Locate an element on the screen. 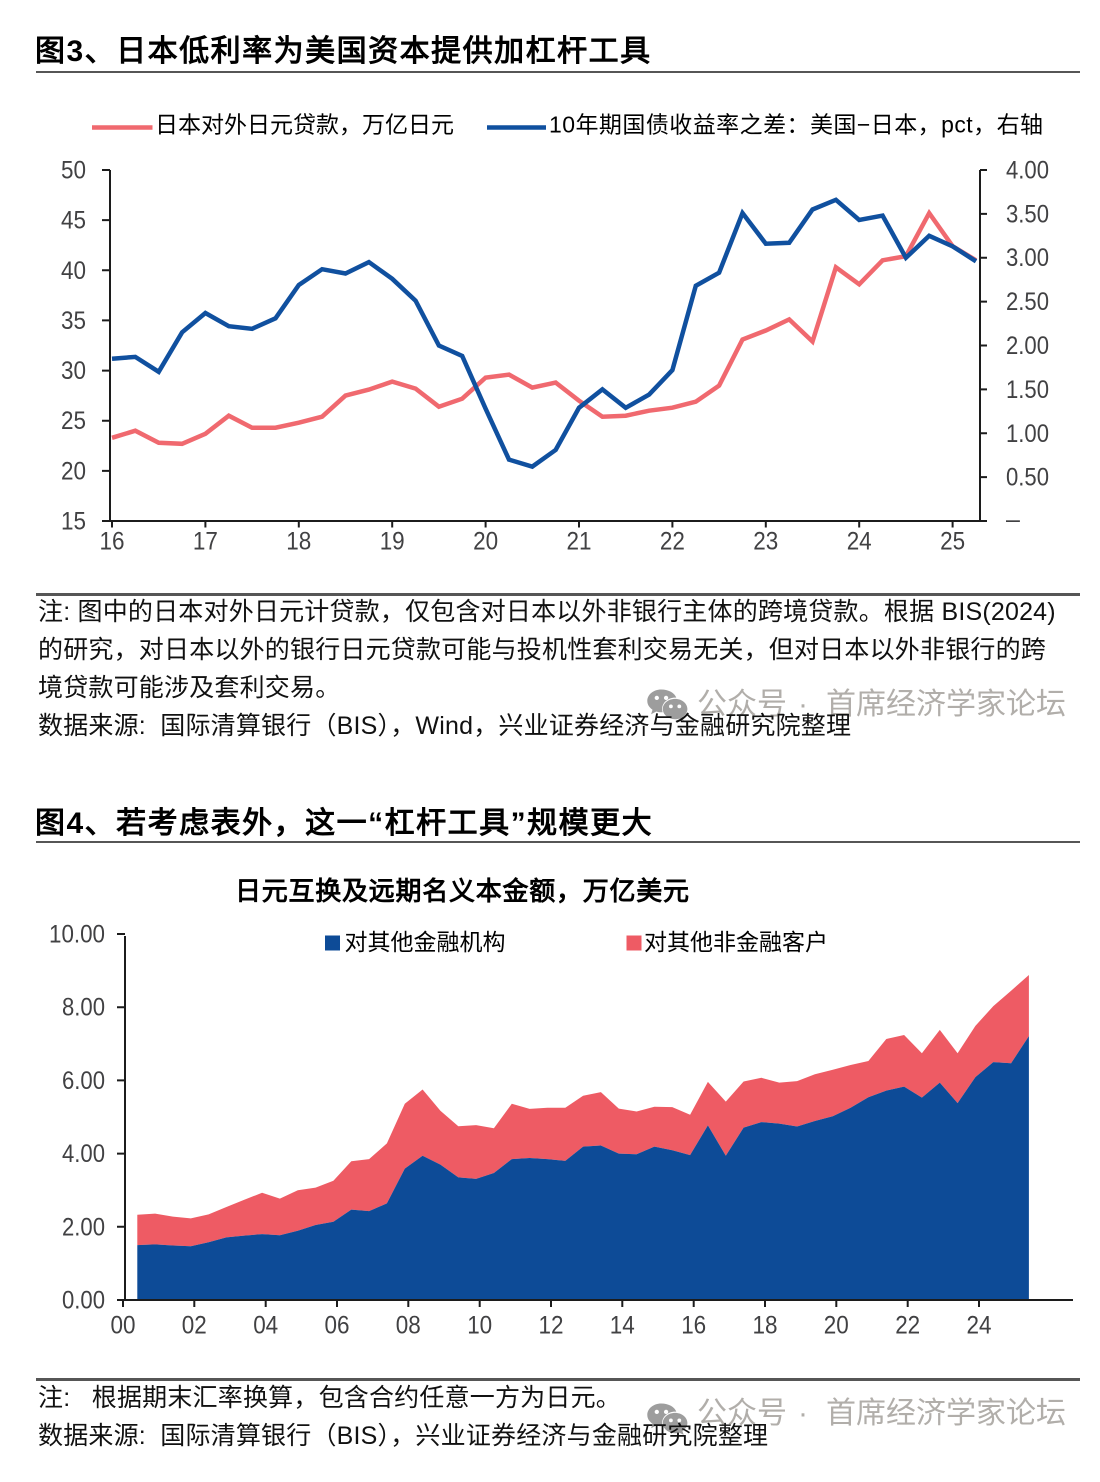 This screenshot has width=1100, height=1482. svg-text: 21 is located at coordinates (579, 542).